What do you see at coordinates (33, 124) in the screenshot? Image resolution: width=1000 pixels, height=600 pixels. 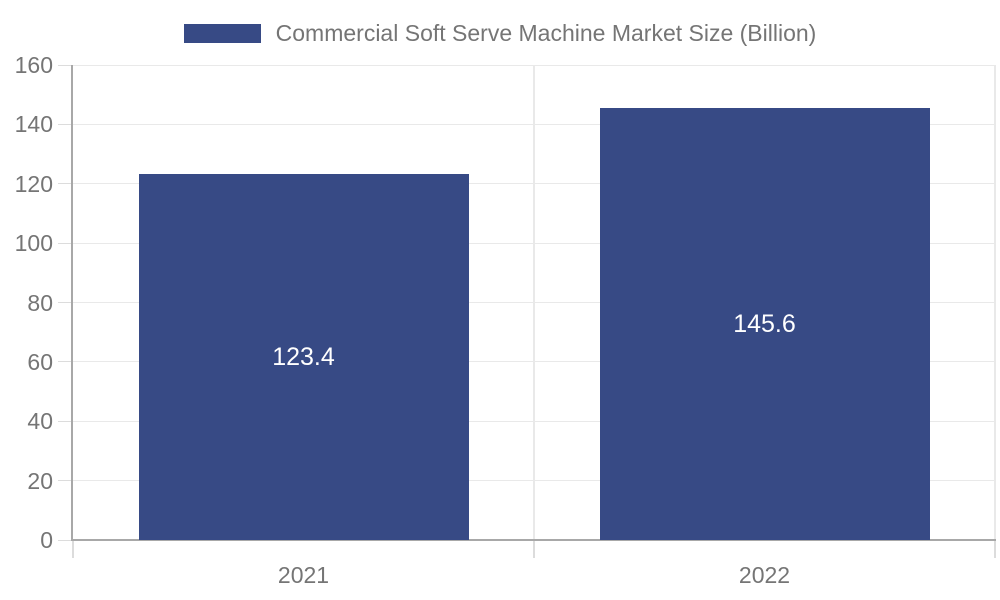 I see `y-tick-label: 140` at bounding box center [33, 124].